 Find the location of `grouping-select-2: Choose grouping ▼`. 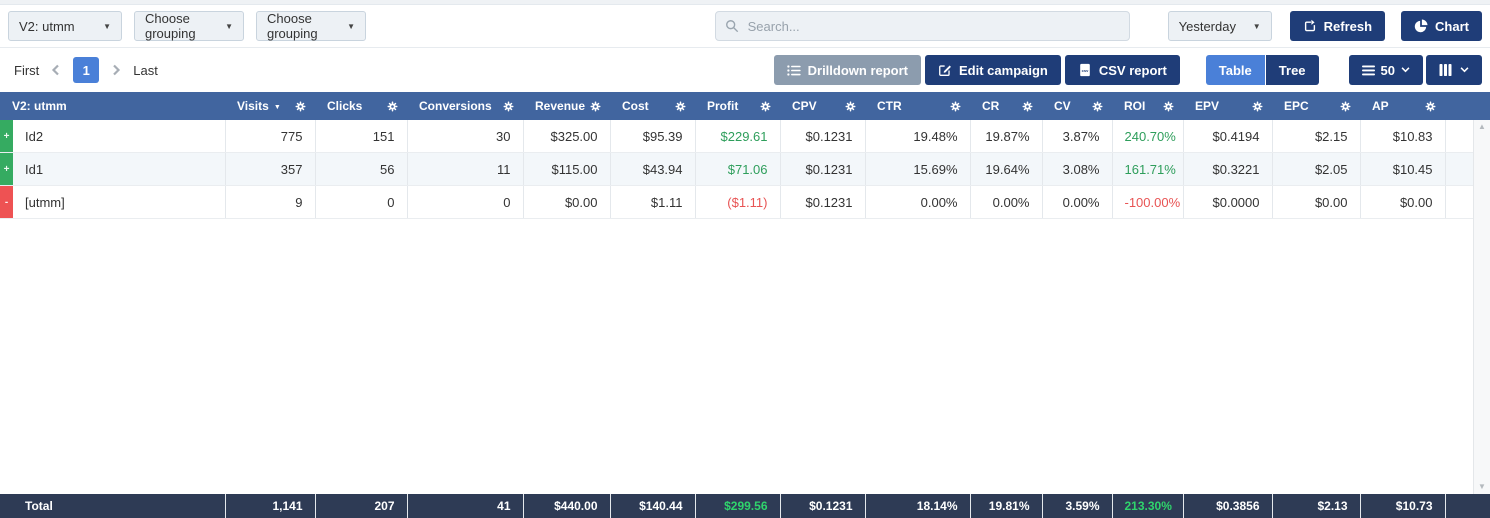

grouping-select-2: Choose grouping ▼ is located at coordinates (311, 26).